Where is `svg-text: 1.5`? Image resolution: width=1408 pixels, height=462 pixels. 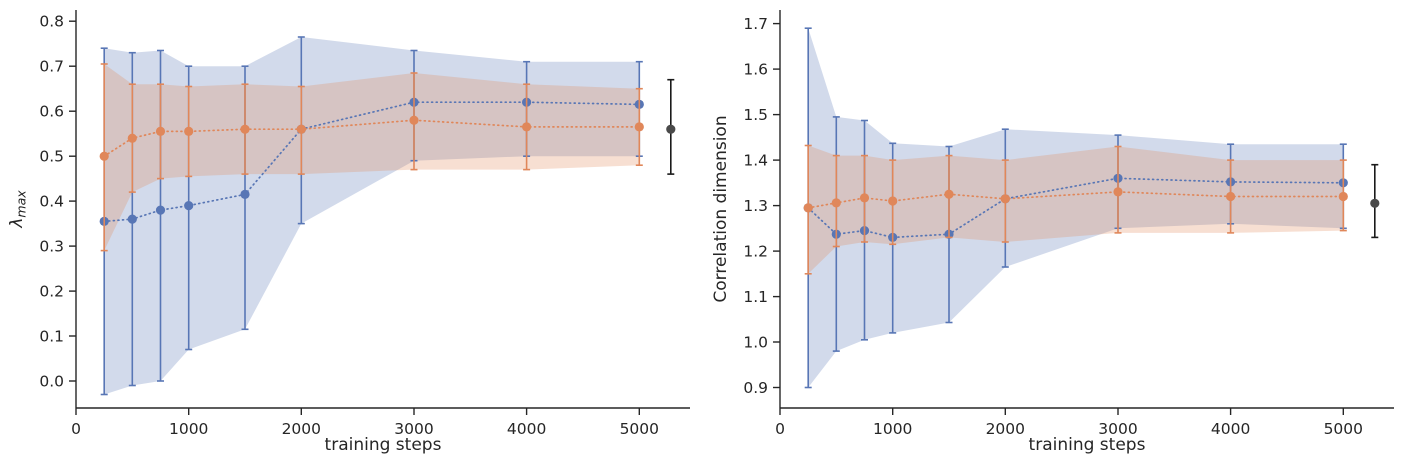 svg-text: 1.5 is located at coordinates (755, 115).